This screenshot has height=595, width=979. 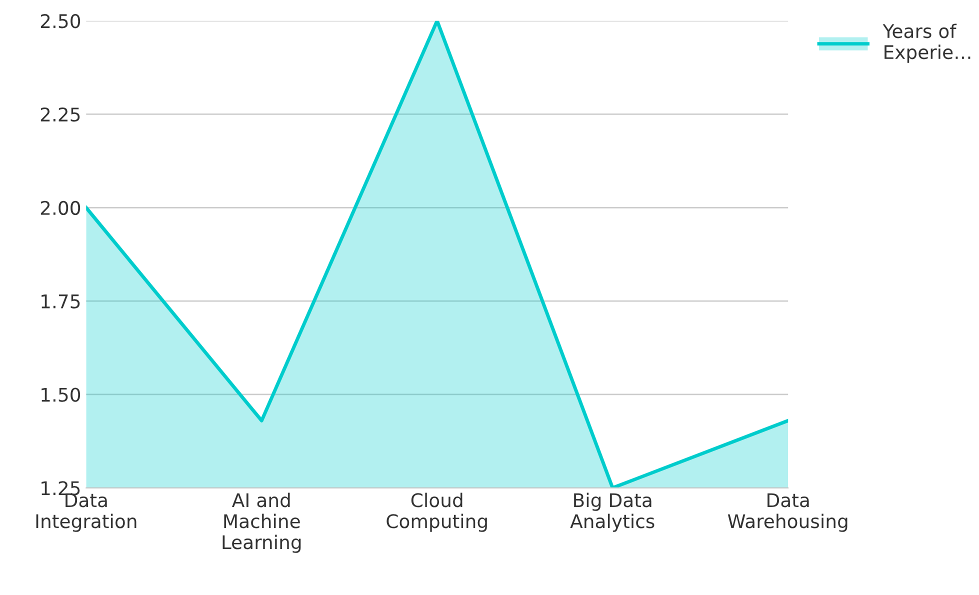 What do you see at coordinates (61, 488) in the screenshot?
I see `y-tick-label: 1.25` at bounding box center [61, 488].